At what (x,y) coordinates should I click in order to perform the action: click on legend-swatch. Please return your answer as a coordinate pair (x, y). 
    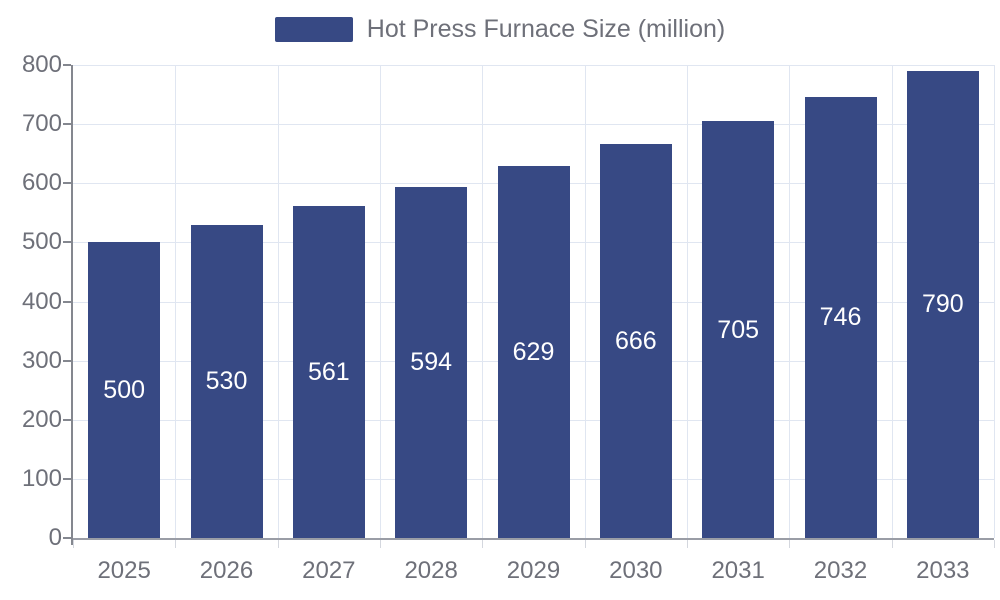
    Looking at the image, I should click on (313, 29).